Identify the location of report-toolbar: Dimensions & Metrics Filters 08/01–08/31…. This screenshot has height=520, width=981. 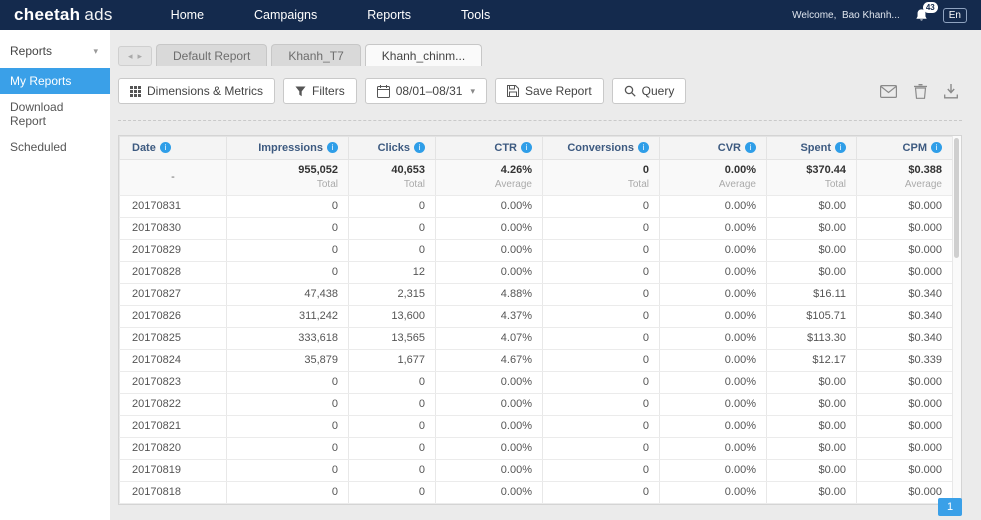
(540, 91).